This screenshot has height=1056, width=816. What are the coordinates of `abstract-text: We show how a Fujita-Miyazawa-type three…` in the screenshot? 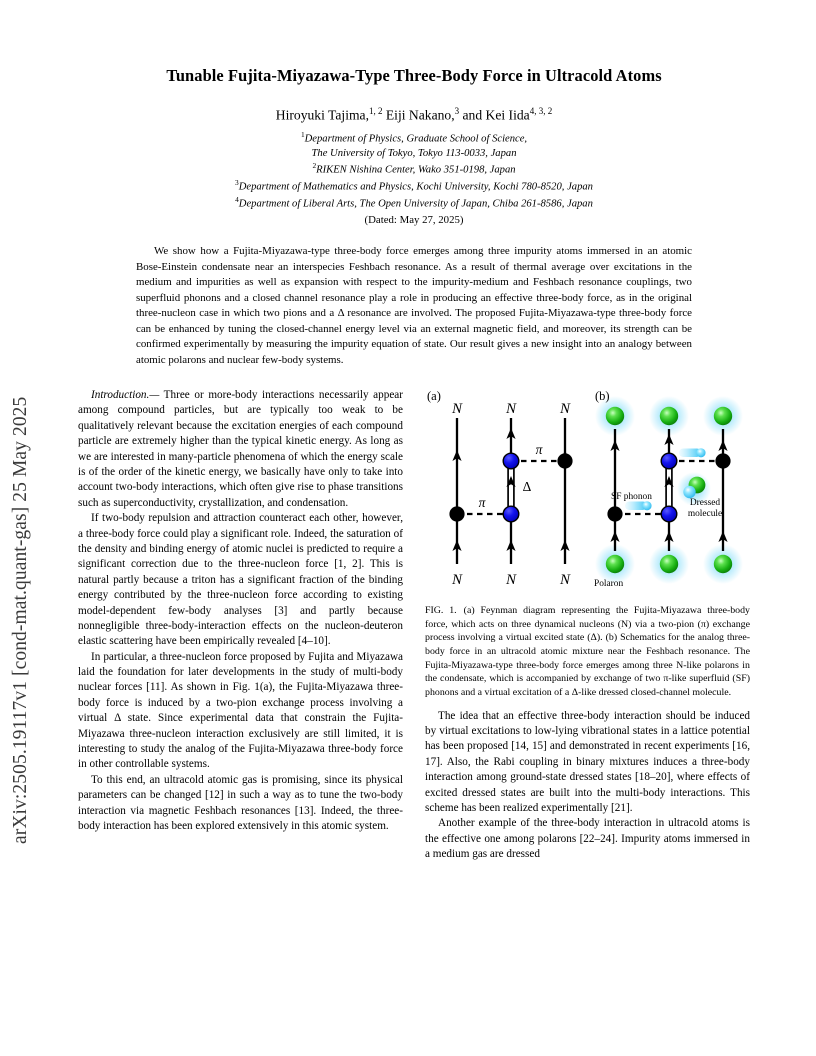 It's located at (414, 305).